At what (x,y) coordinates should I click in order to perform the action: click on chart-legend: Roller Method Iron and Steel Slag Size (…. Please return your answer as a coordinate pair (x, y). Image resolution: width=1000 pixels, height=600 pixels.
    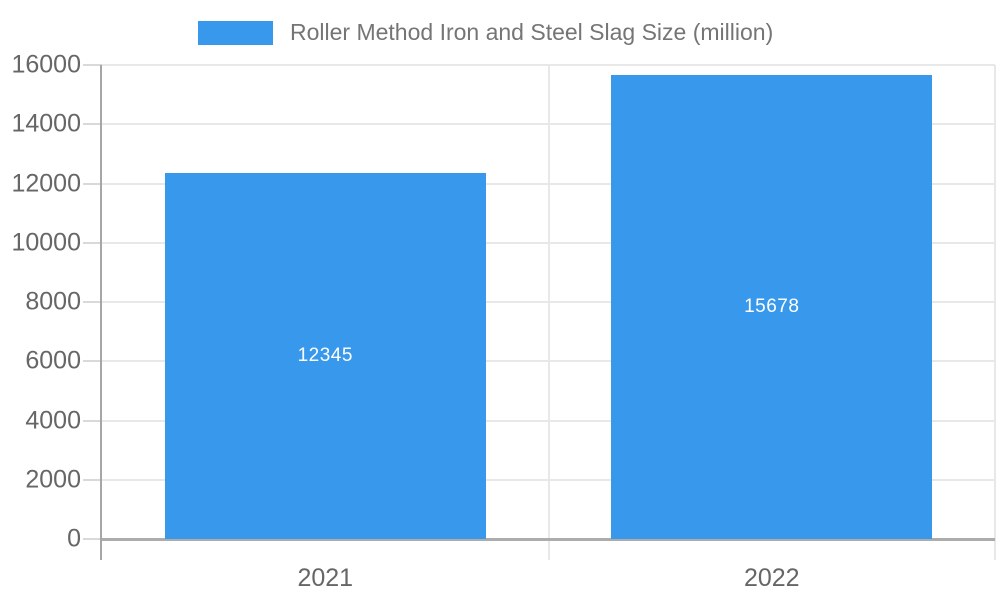
    Looking at the image, I should click on (485, 32).